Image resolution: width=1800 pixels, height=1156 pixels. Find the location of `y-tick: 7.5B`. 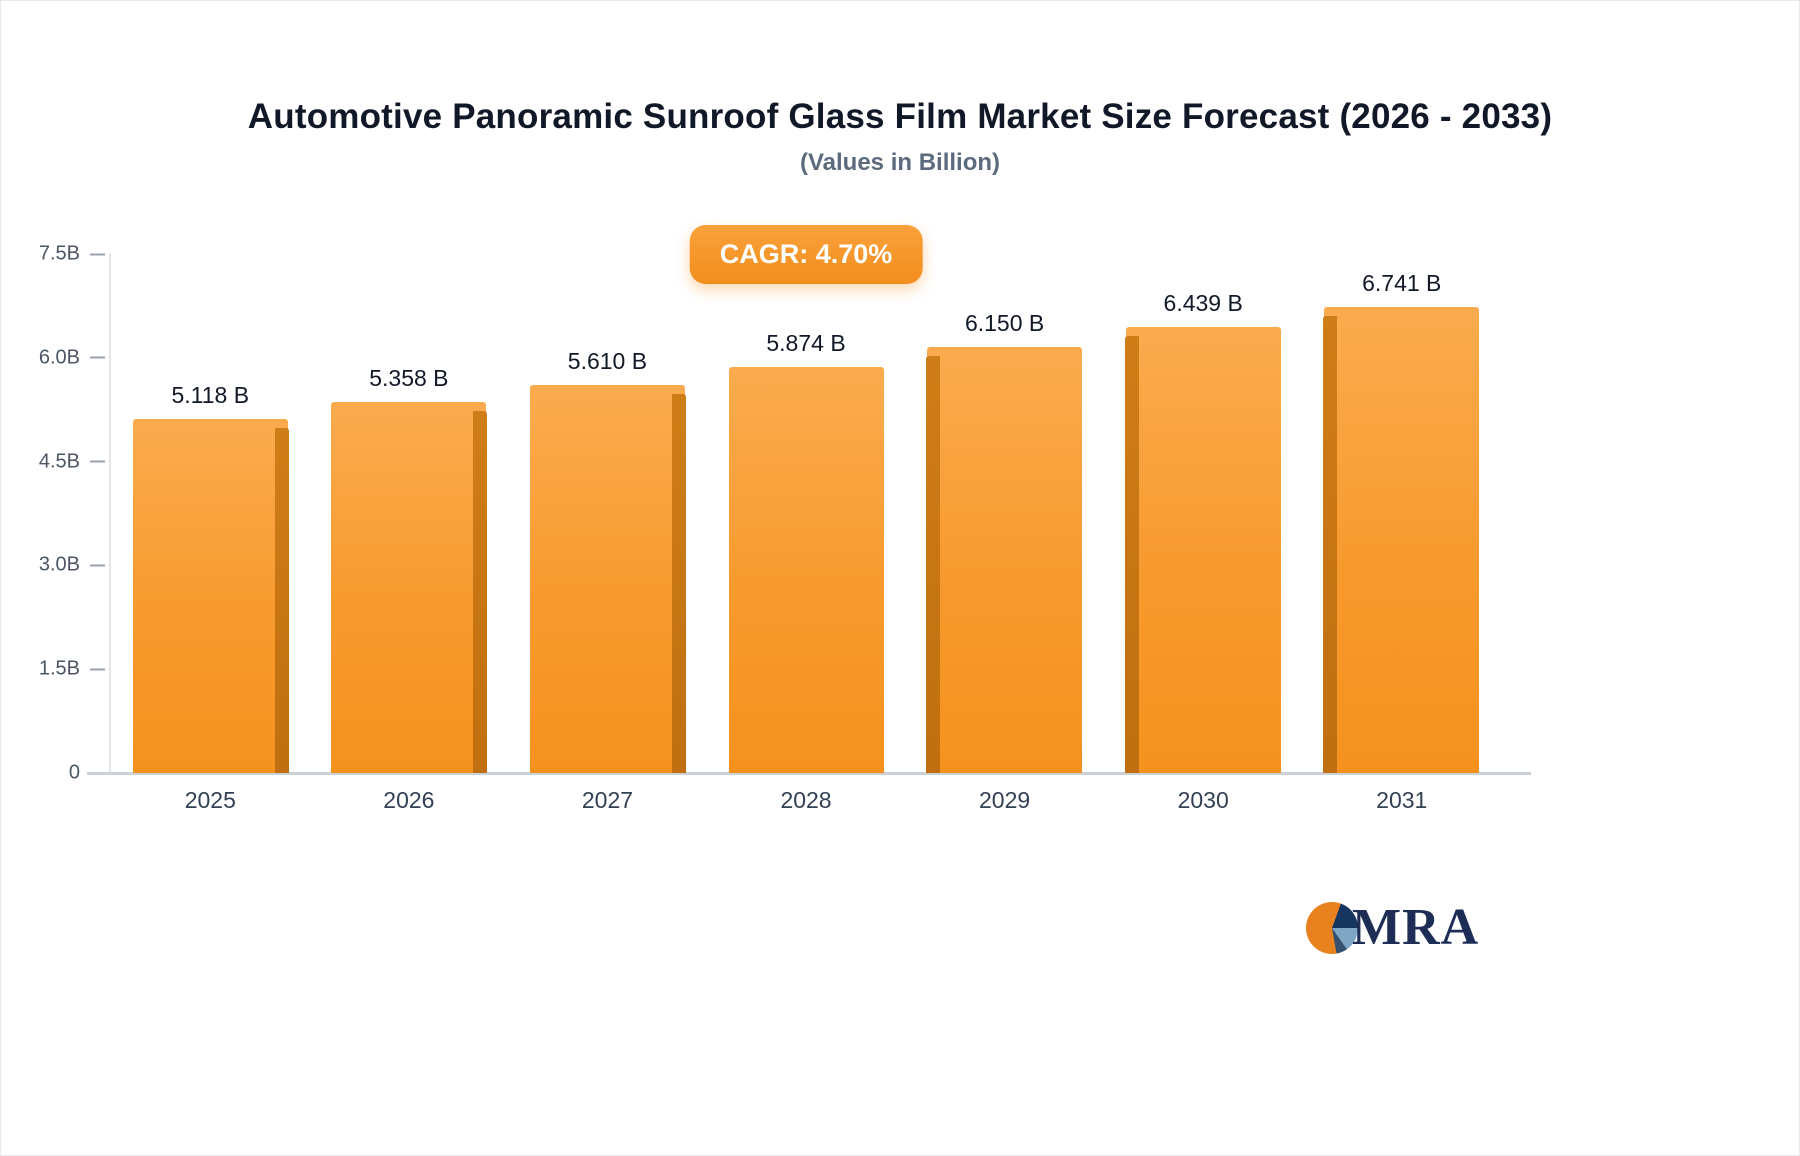

y-tick: 7.5B is located at coordinates (72, 254).